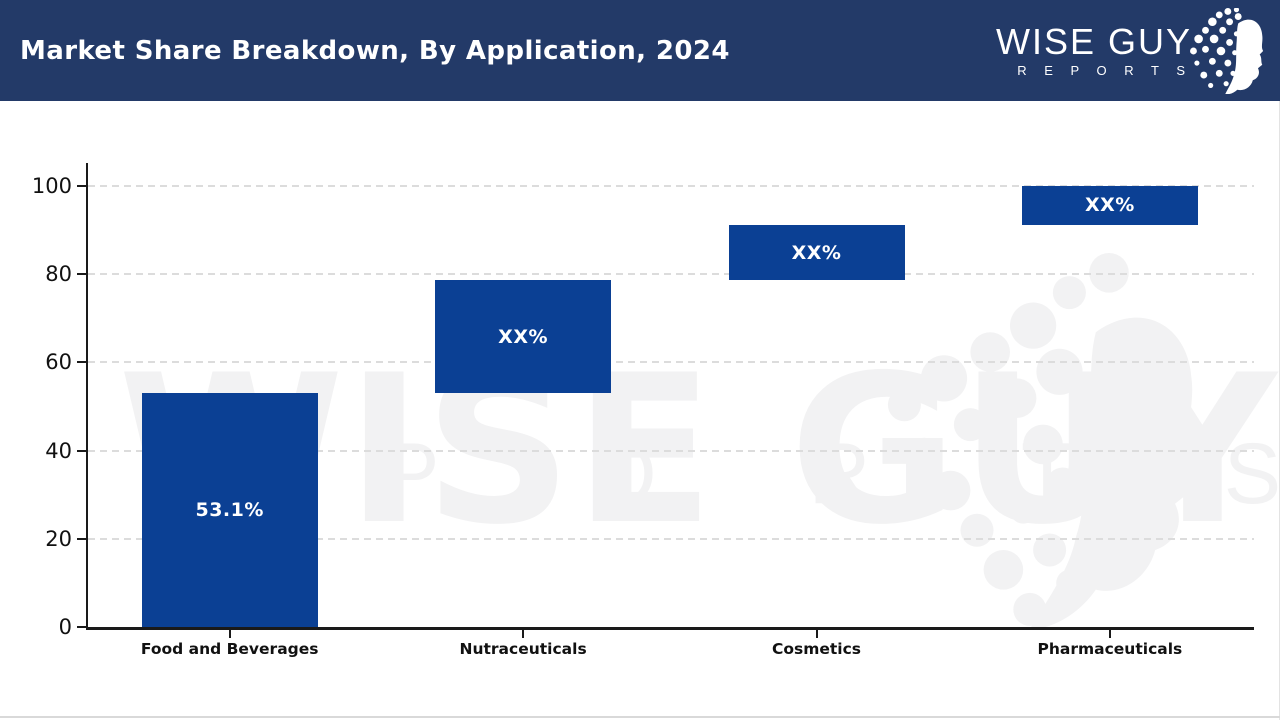 This screenshot has height=720, width=1280. I want to click on y-axis-line, so click(87, 396).